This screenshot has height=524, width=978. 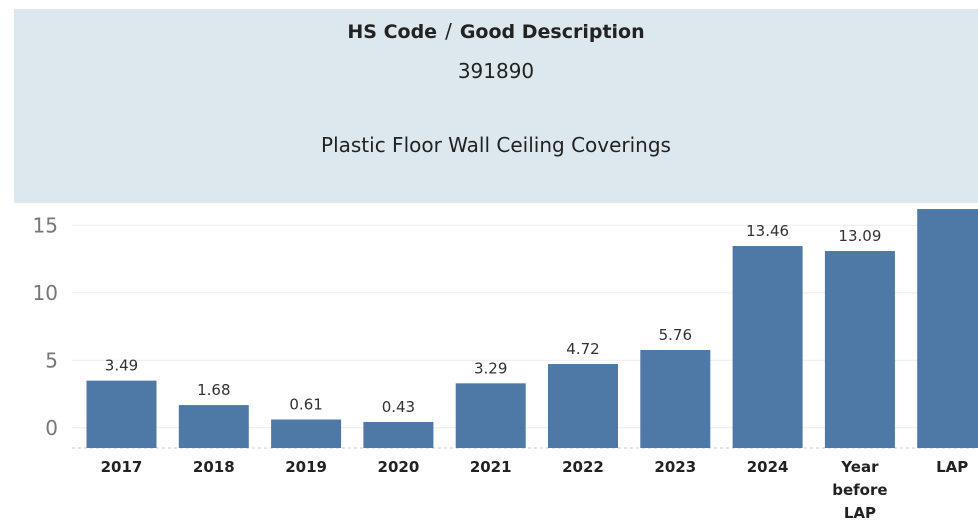 I want to click on x-tick-label-line: 2021, so click(x=491, y=467).